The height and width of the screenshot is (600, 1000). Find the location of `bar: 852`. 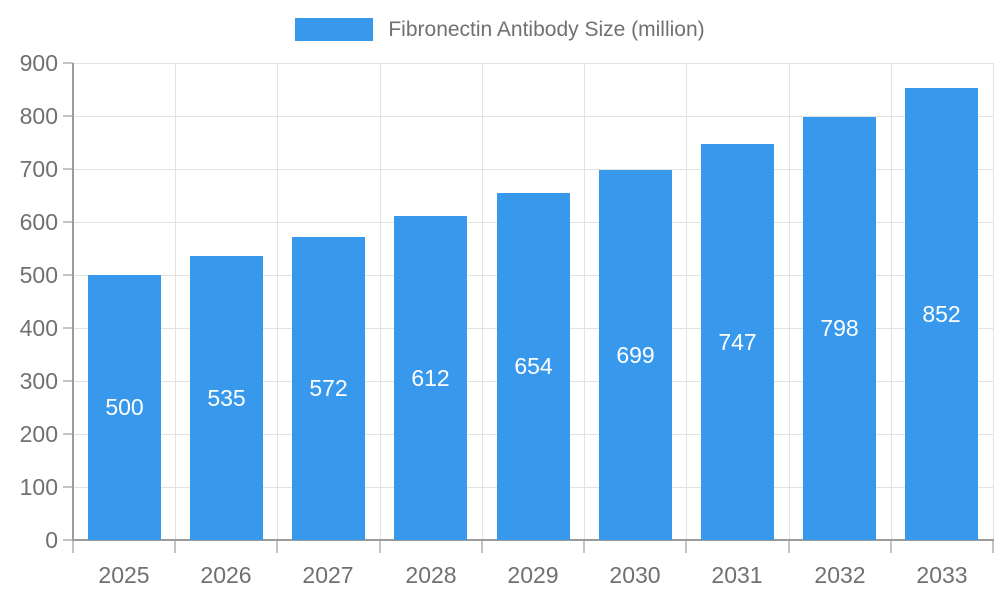

bar: 852 is located at coordinates (941, 314).